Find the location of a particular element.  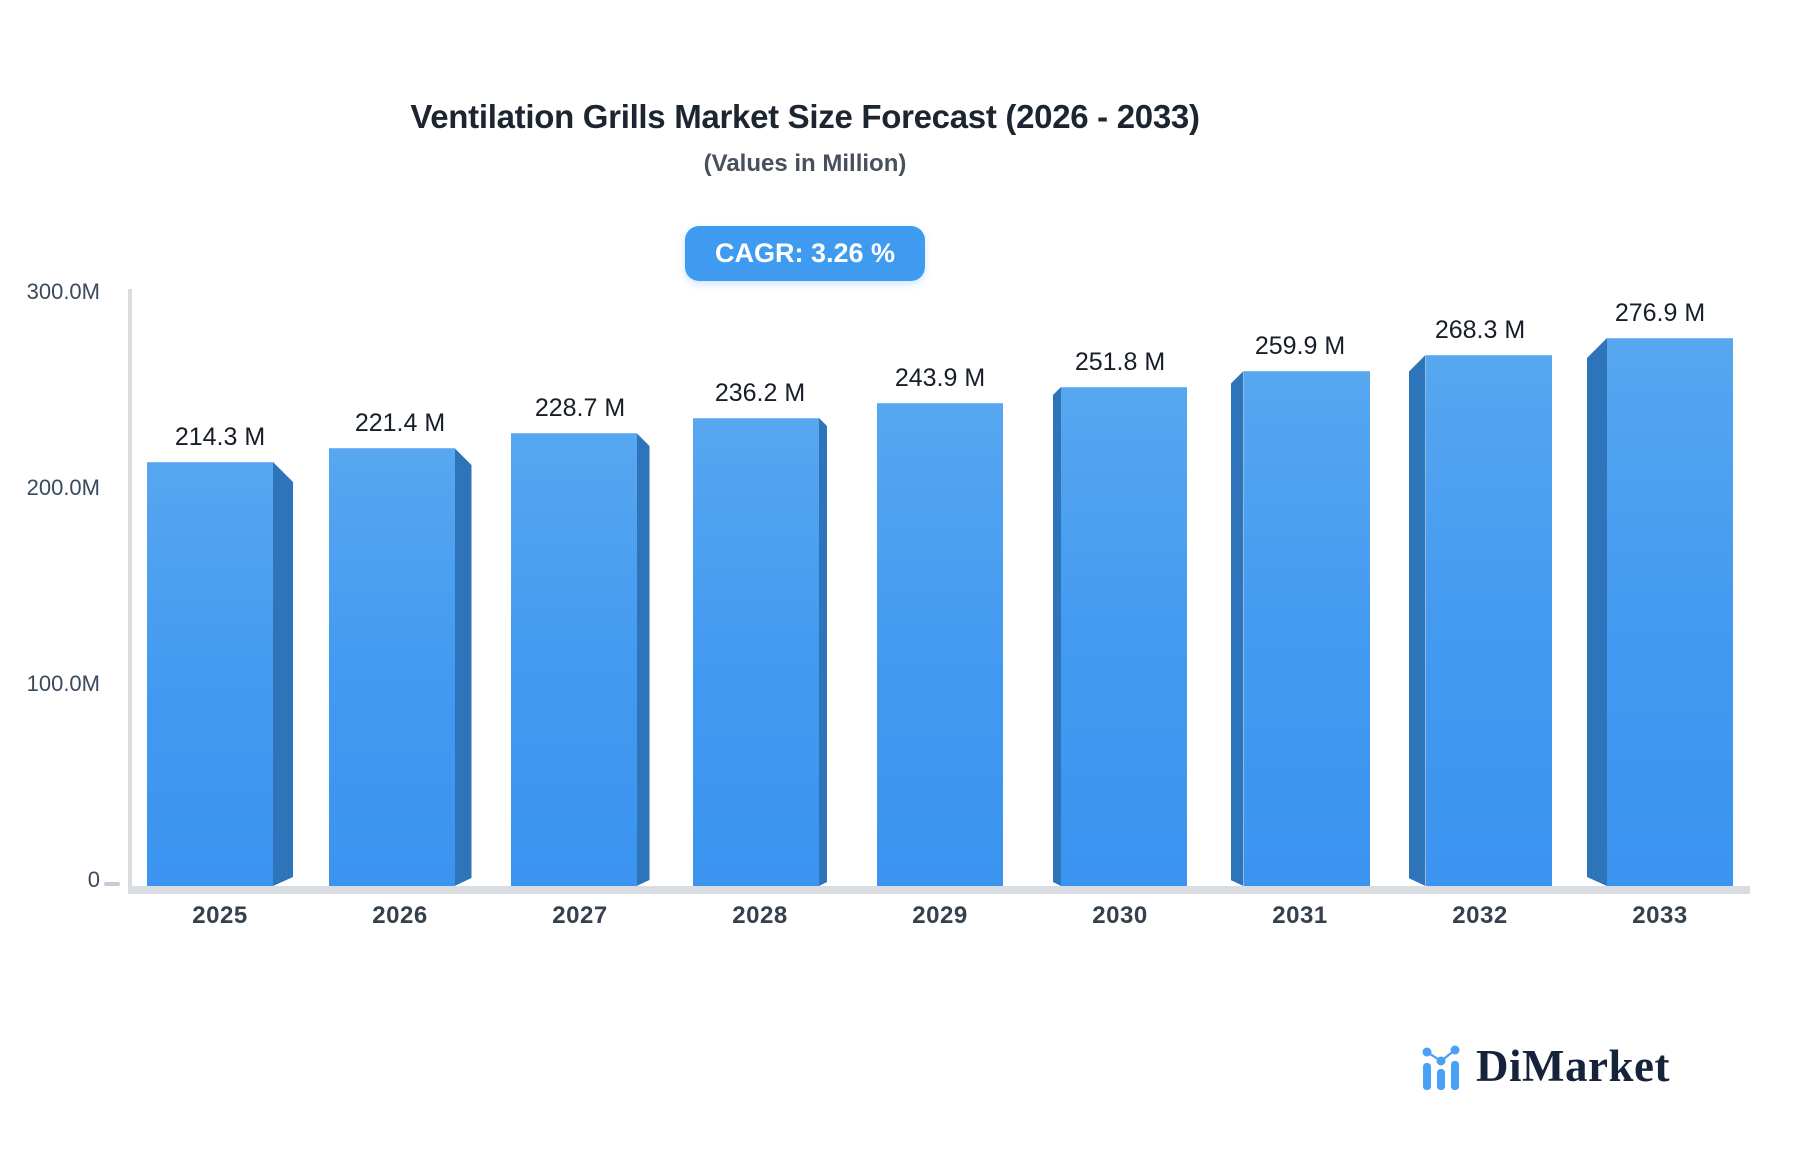

bar-2025 is located at coordinates (210, 674).